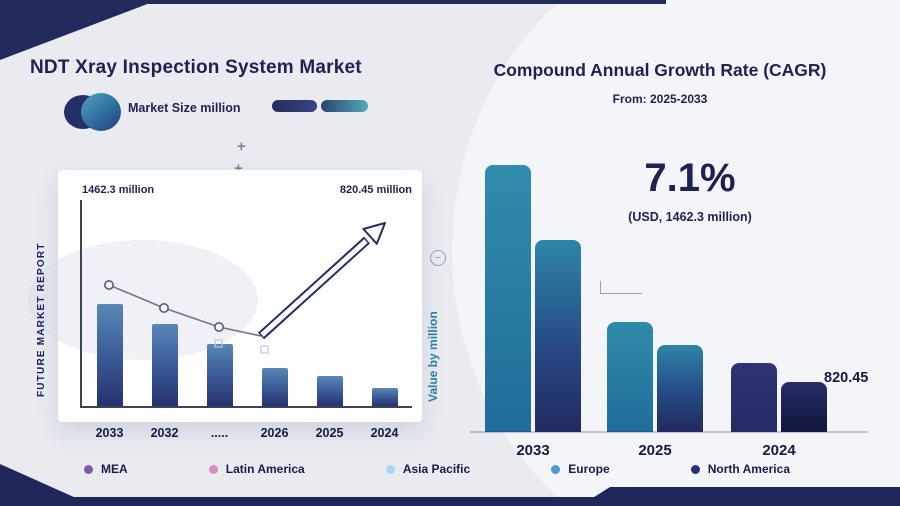 This screenshot has width=900, height=506. What do you see at coordinates (184, 108) in the screenshot?
I see `market-size-legend-label: Market Size million` at bounding box center [184, 108].